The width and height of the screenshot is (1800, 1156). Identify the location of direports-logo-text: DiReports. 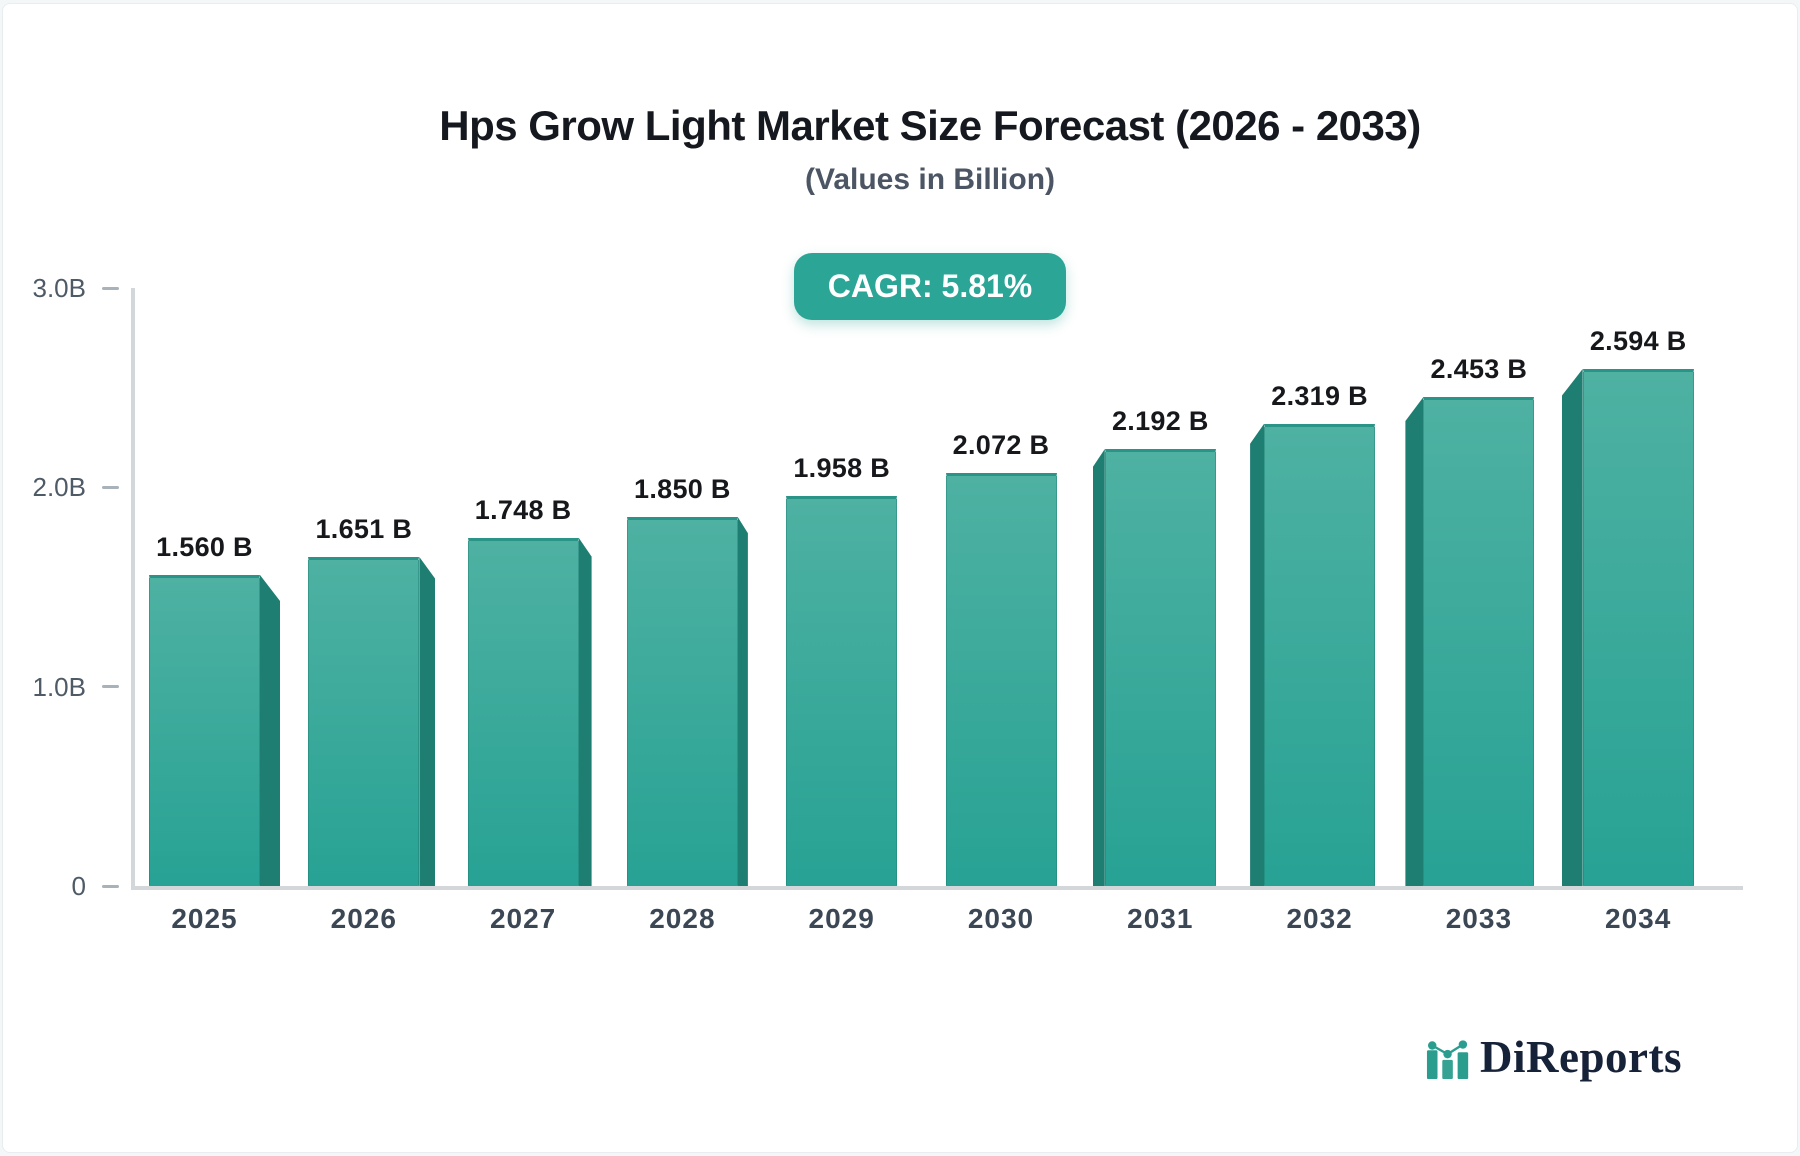
(1581, 1057).